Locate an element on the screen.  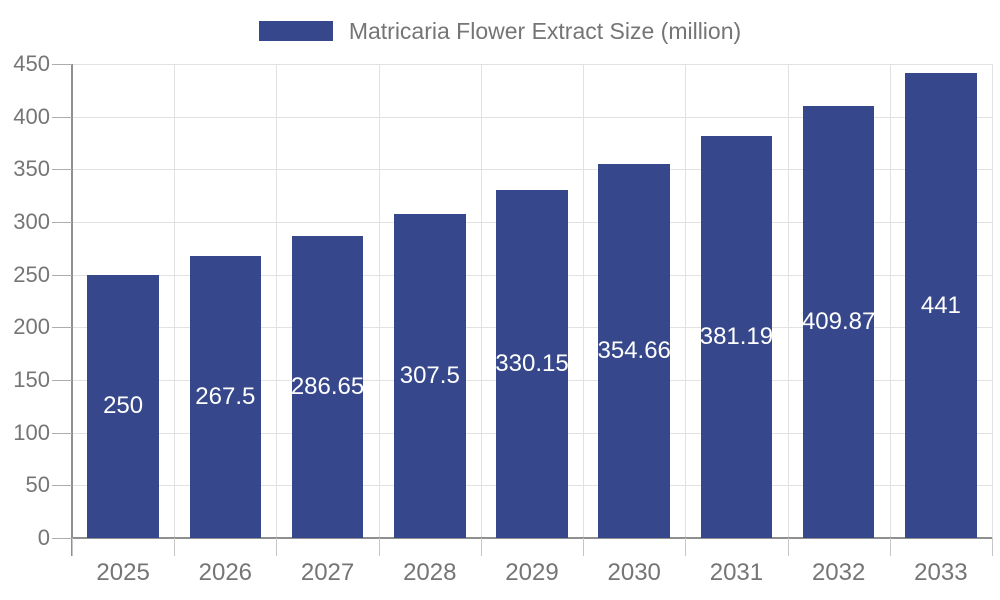
x-axis-label-2025: 2025 is located at coordinates (123, 572).